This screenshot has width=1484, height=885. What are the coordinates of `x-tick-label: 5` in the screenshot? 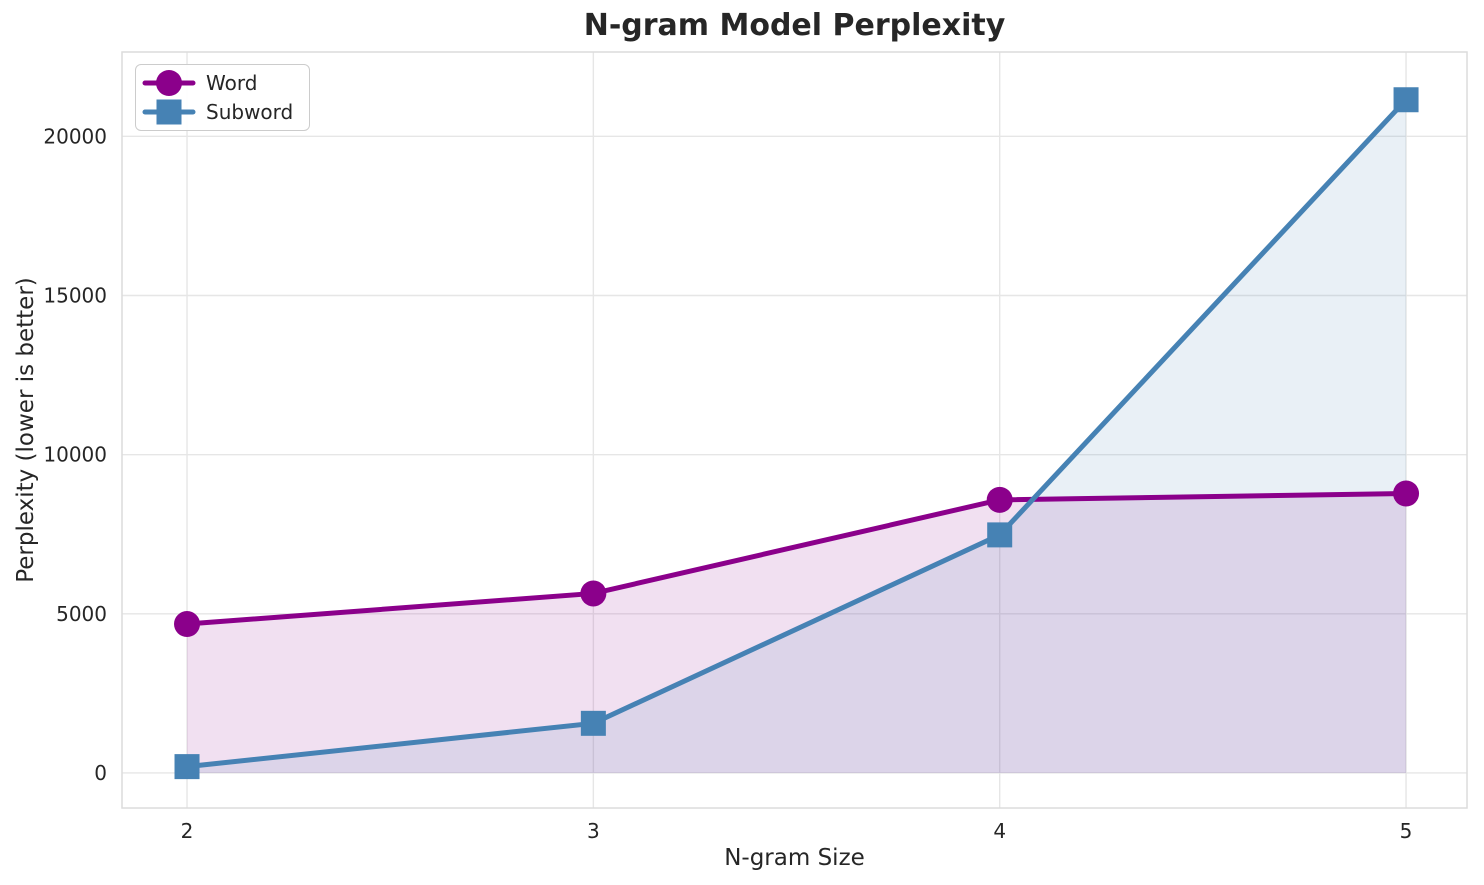 It's located at (1406, 831).